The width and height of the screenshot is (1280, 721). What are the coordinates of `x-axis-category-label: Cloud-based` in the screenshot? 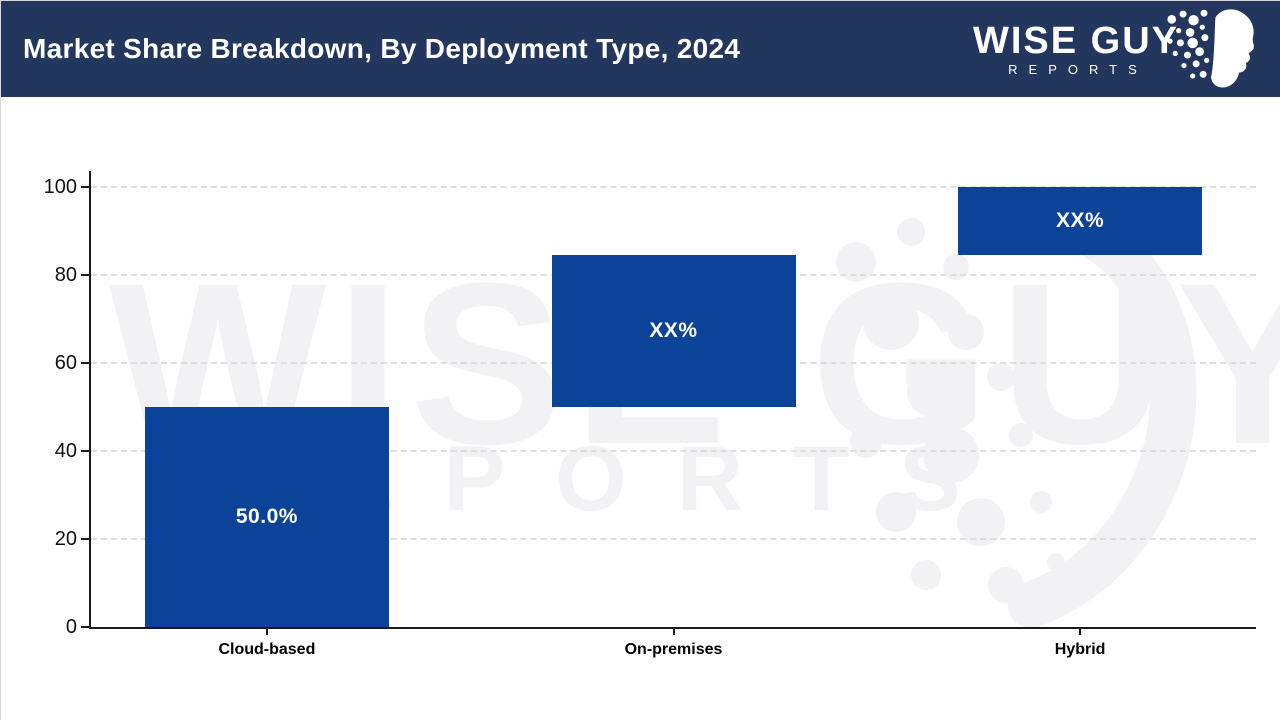 It's located at (267, 649).